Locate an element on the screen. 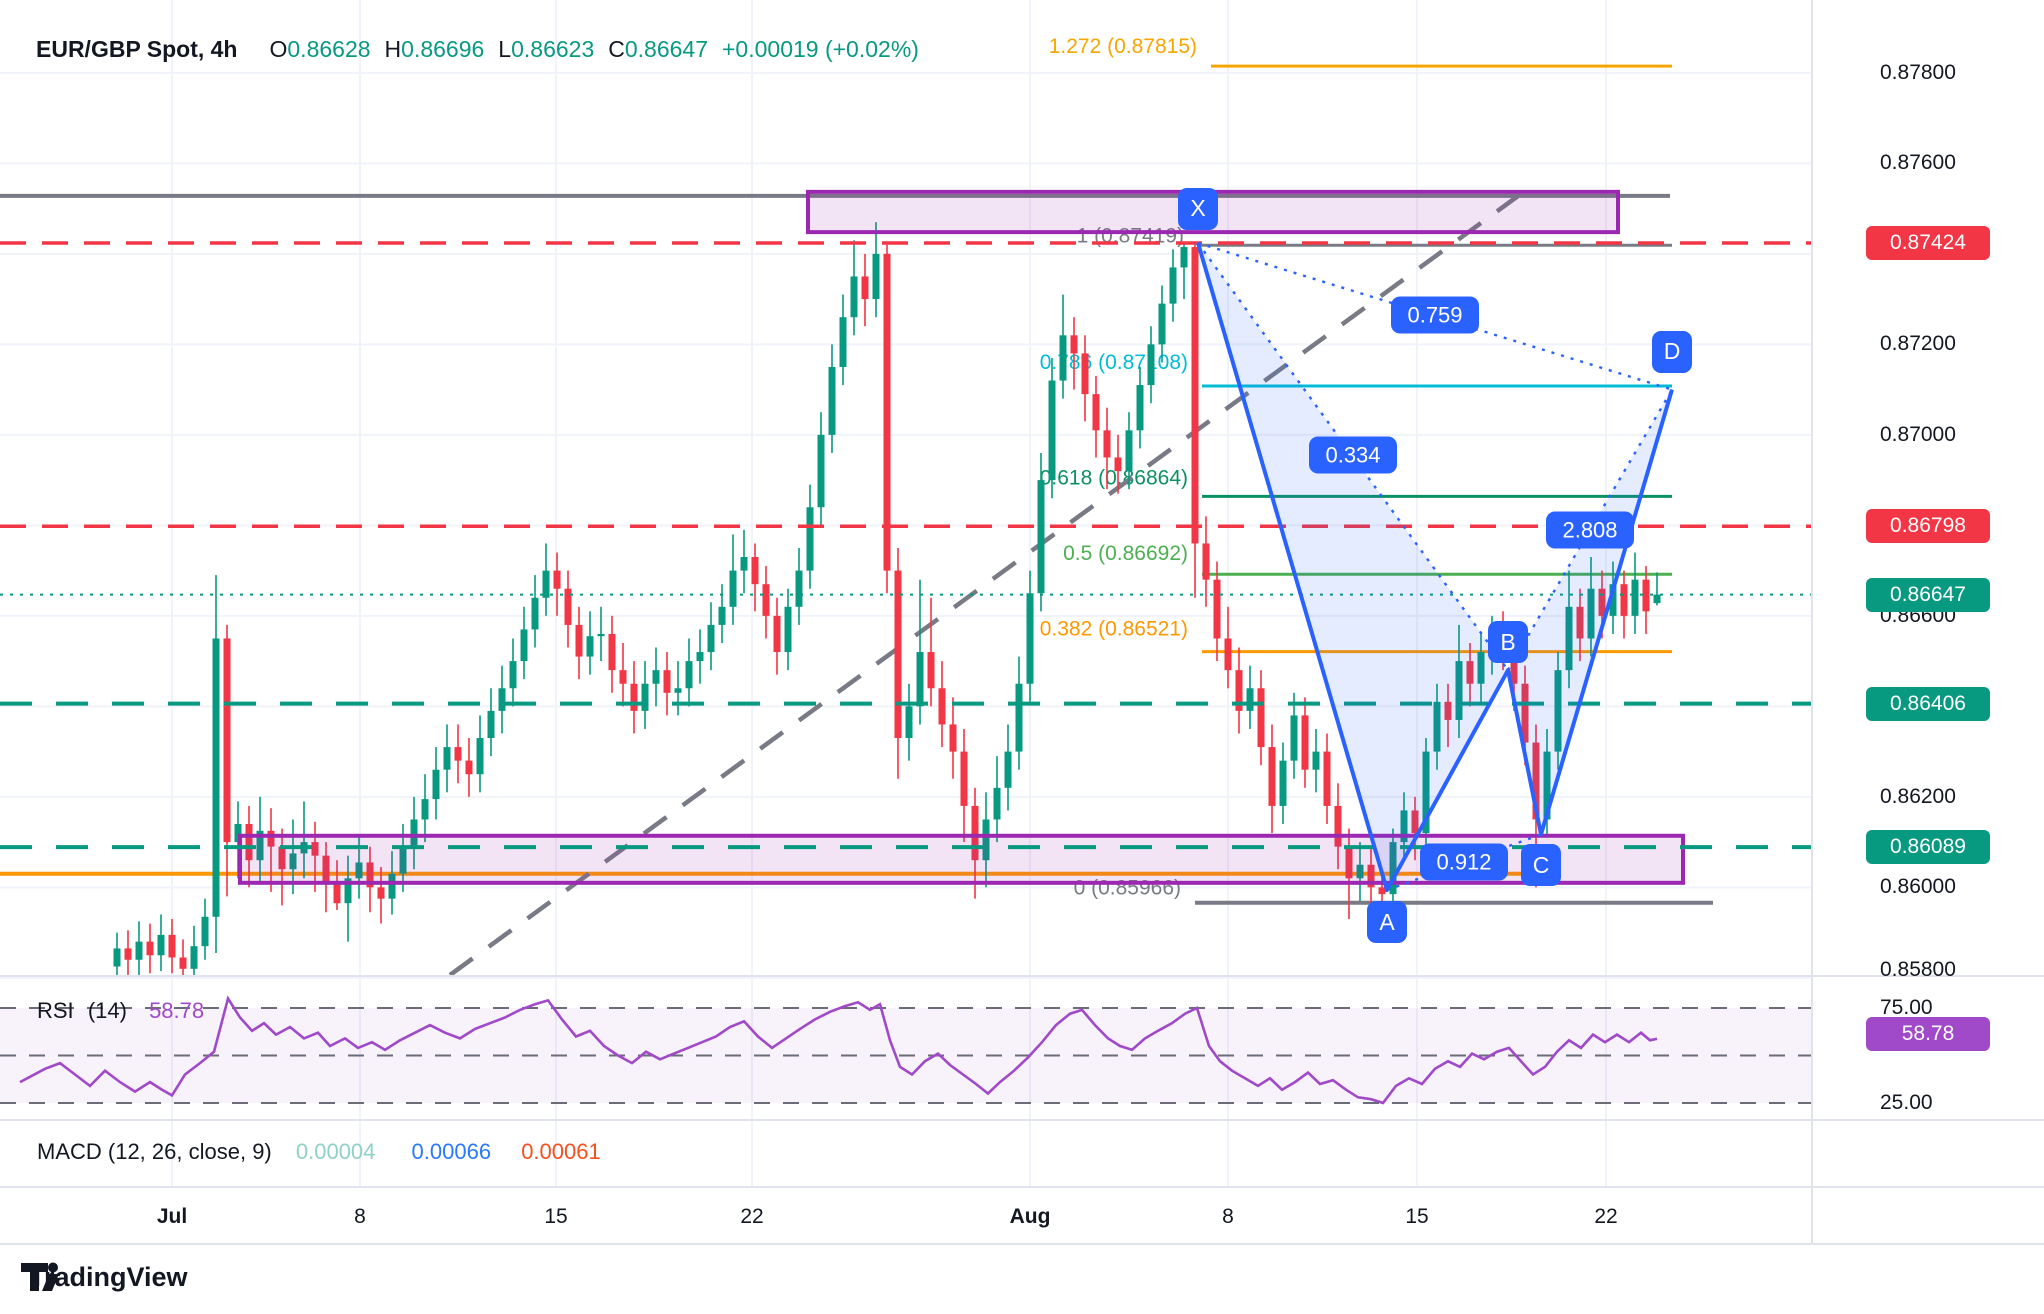  price-axis-label: 0.87000 is located at coordinates (1918, 434).